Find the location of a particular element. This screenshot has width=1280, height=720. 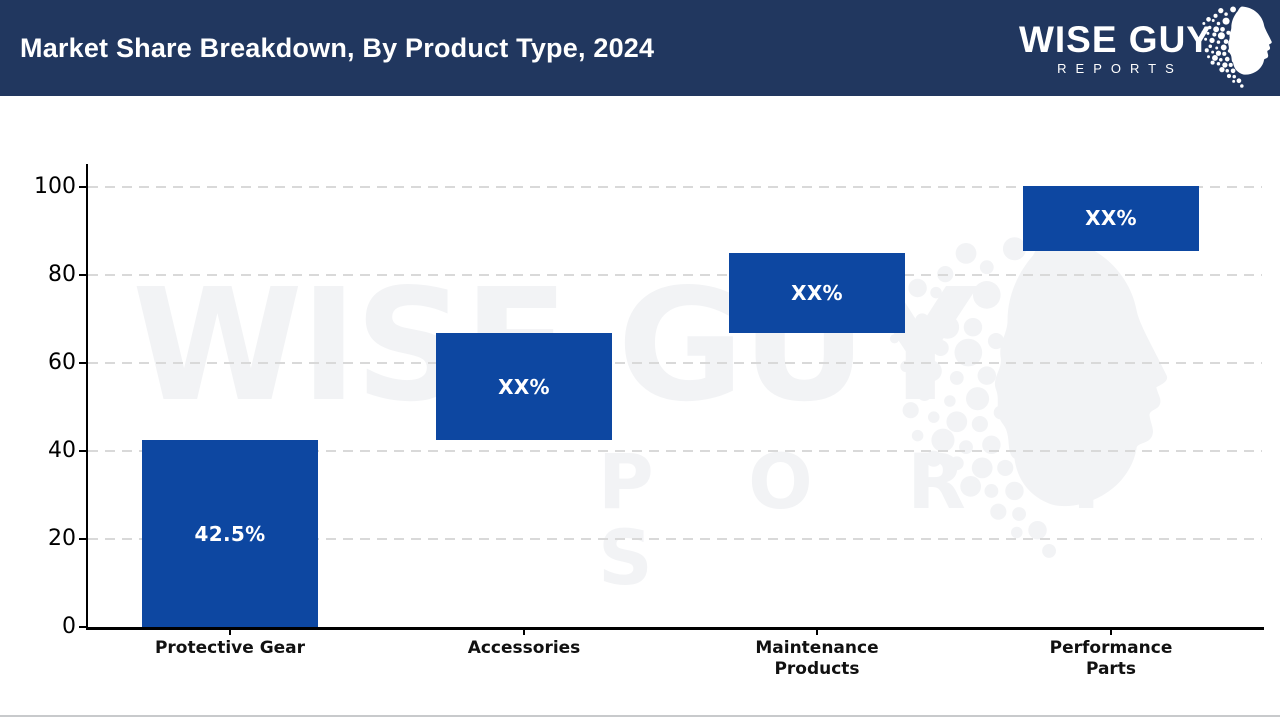

bar-value-label: 42.5% is located at coordinates (230, 533).